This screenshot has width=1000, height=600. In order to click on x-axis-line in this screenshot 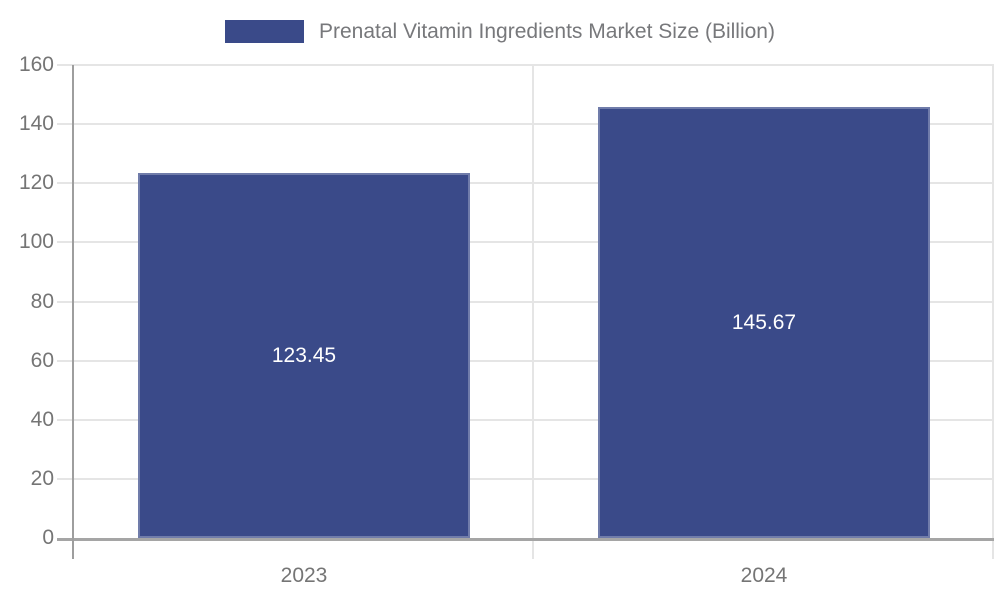, I will do `click(525, 539)`.